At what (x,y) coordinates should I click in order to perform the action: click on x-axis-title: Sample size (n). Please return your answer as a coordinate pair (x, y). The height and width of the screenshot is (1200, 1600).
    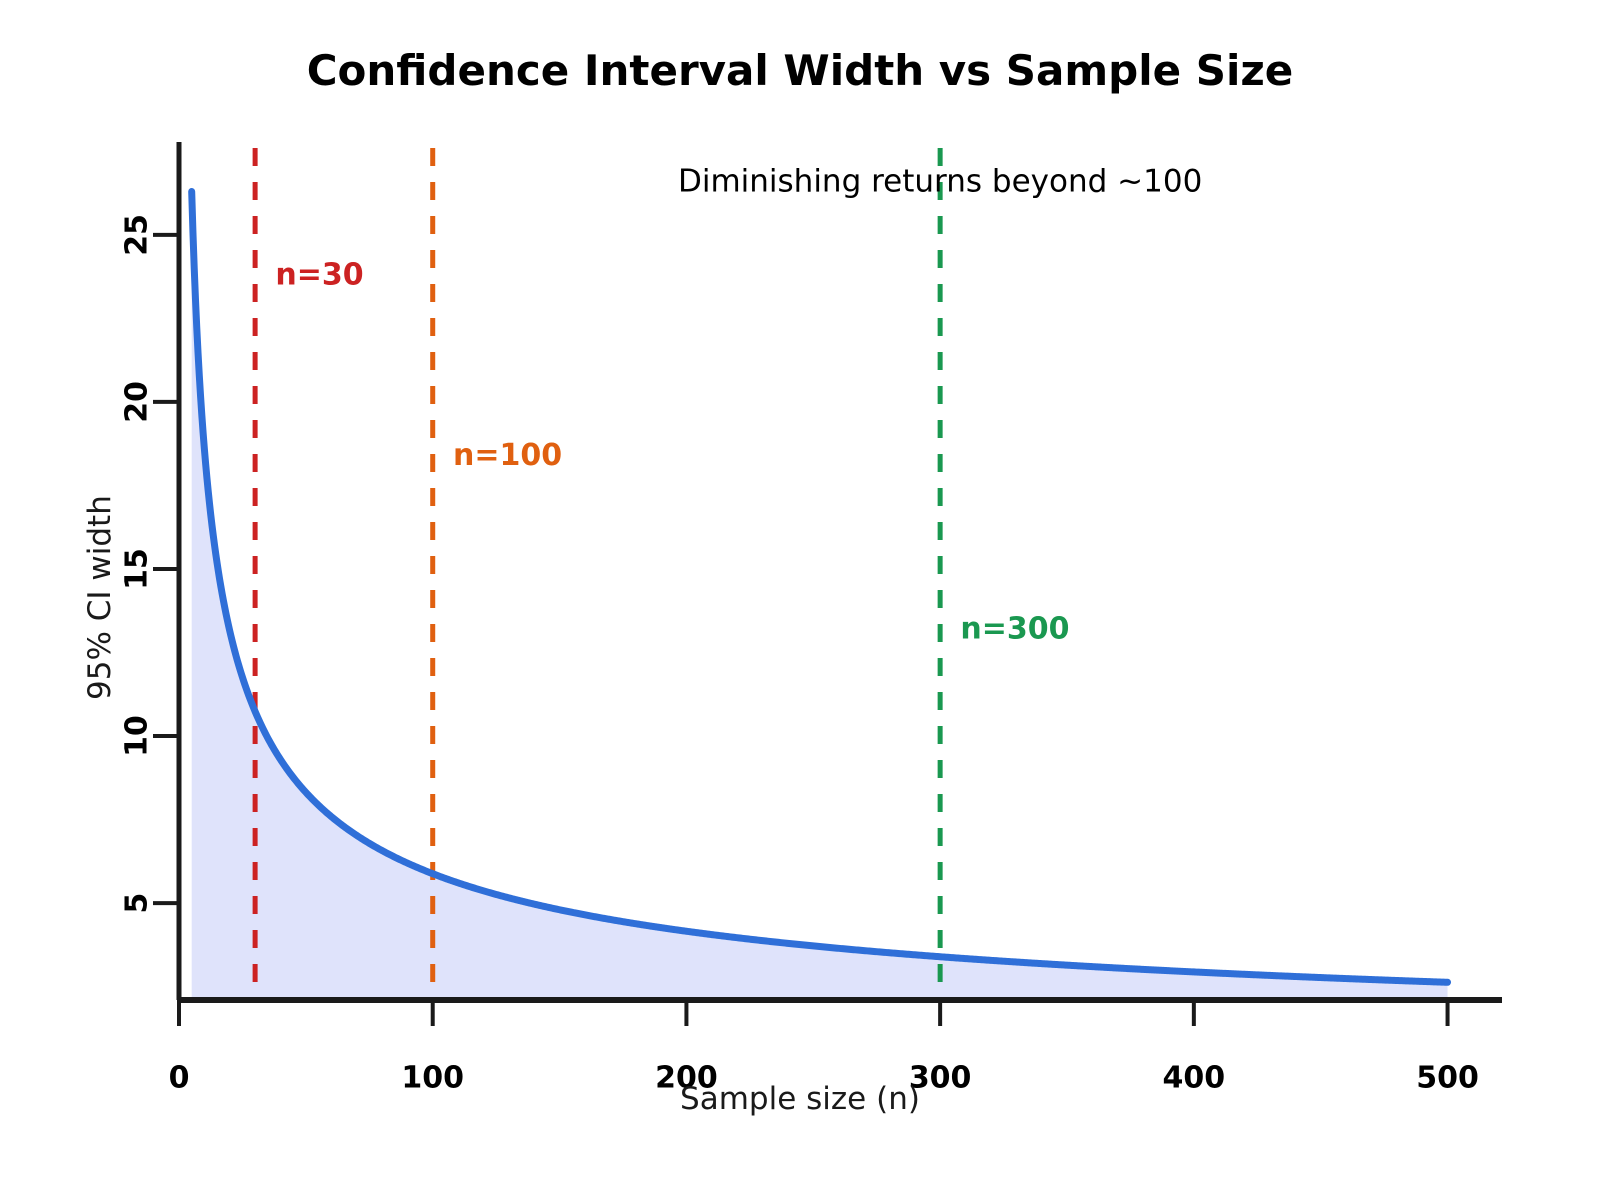
    Looking at the image, I should click on (800, 1099).